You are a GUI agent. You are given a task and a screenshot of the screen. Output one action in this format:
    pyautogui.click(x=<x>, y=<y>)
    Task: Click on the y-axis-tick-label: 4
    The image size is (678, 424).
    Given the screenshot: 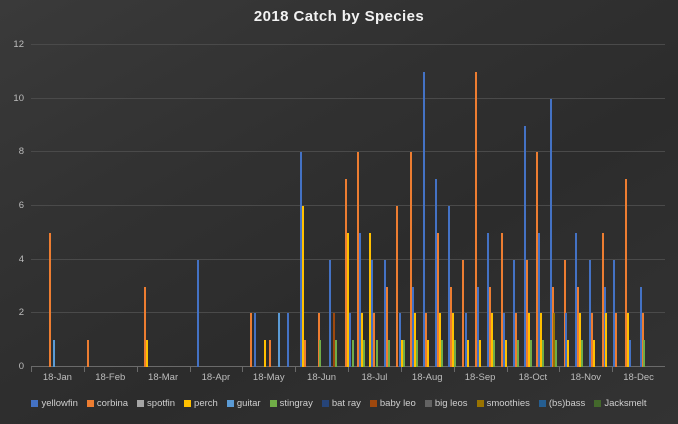 What is the action you would take?
    pyautogui.click(x=21, y=259)
    